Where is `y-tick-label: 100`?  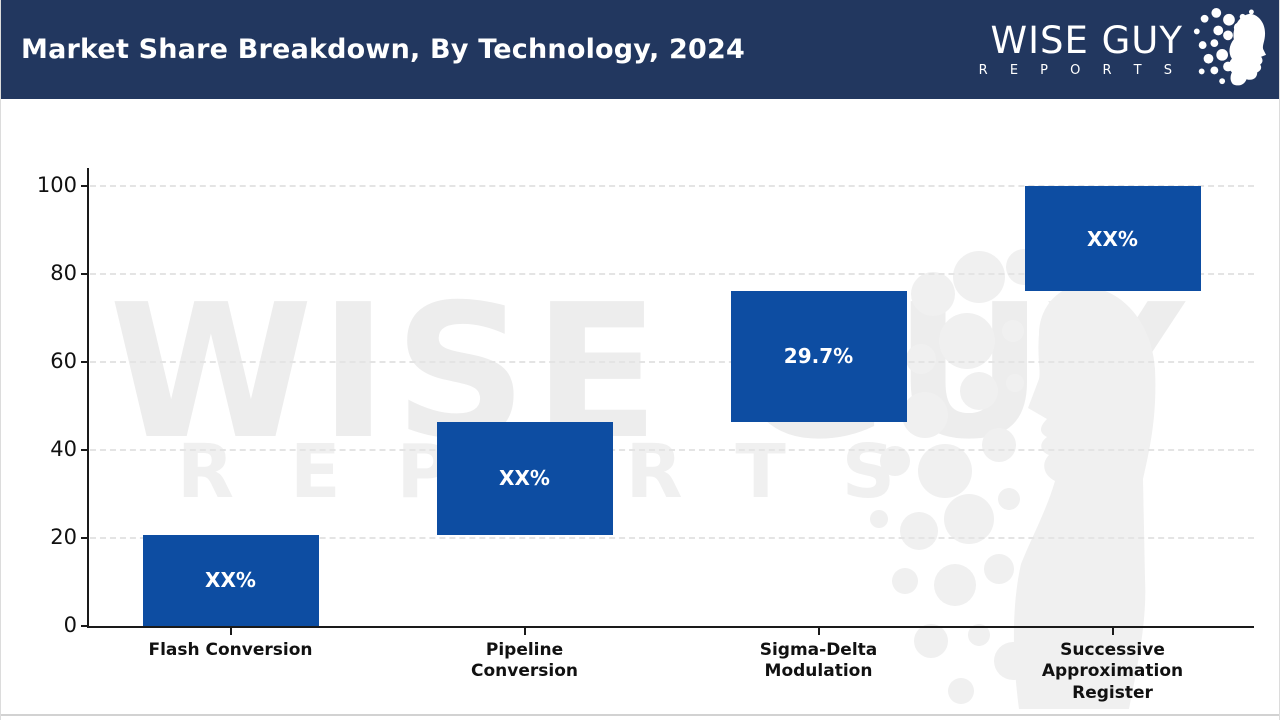 y-tick-label: 100 is located at coordinates (56, 185).